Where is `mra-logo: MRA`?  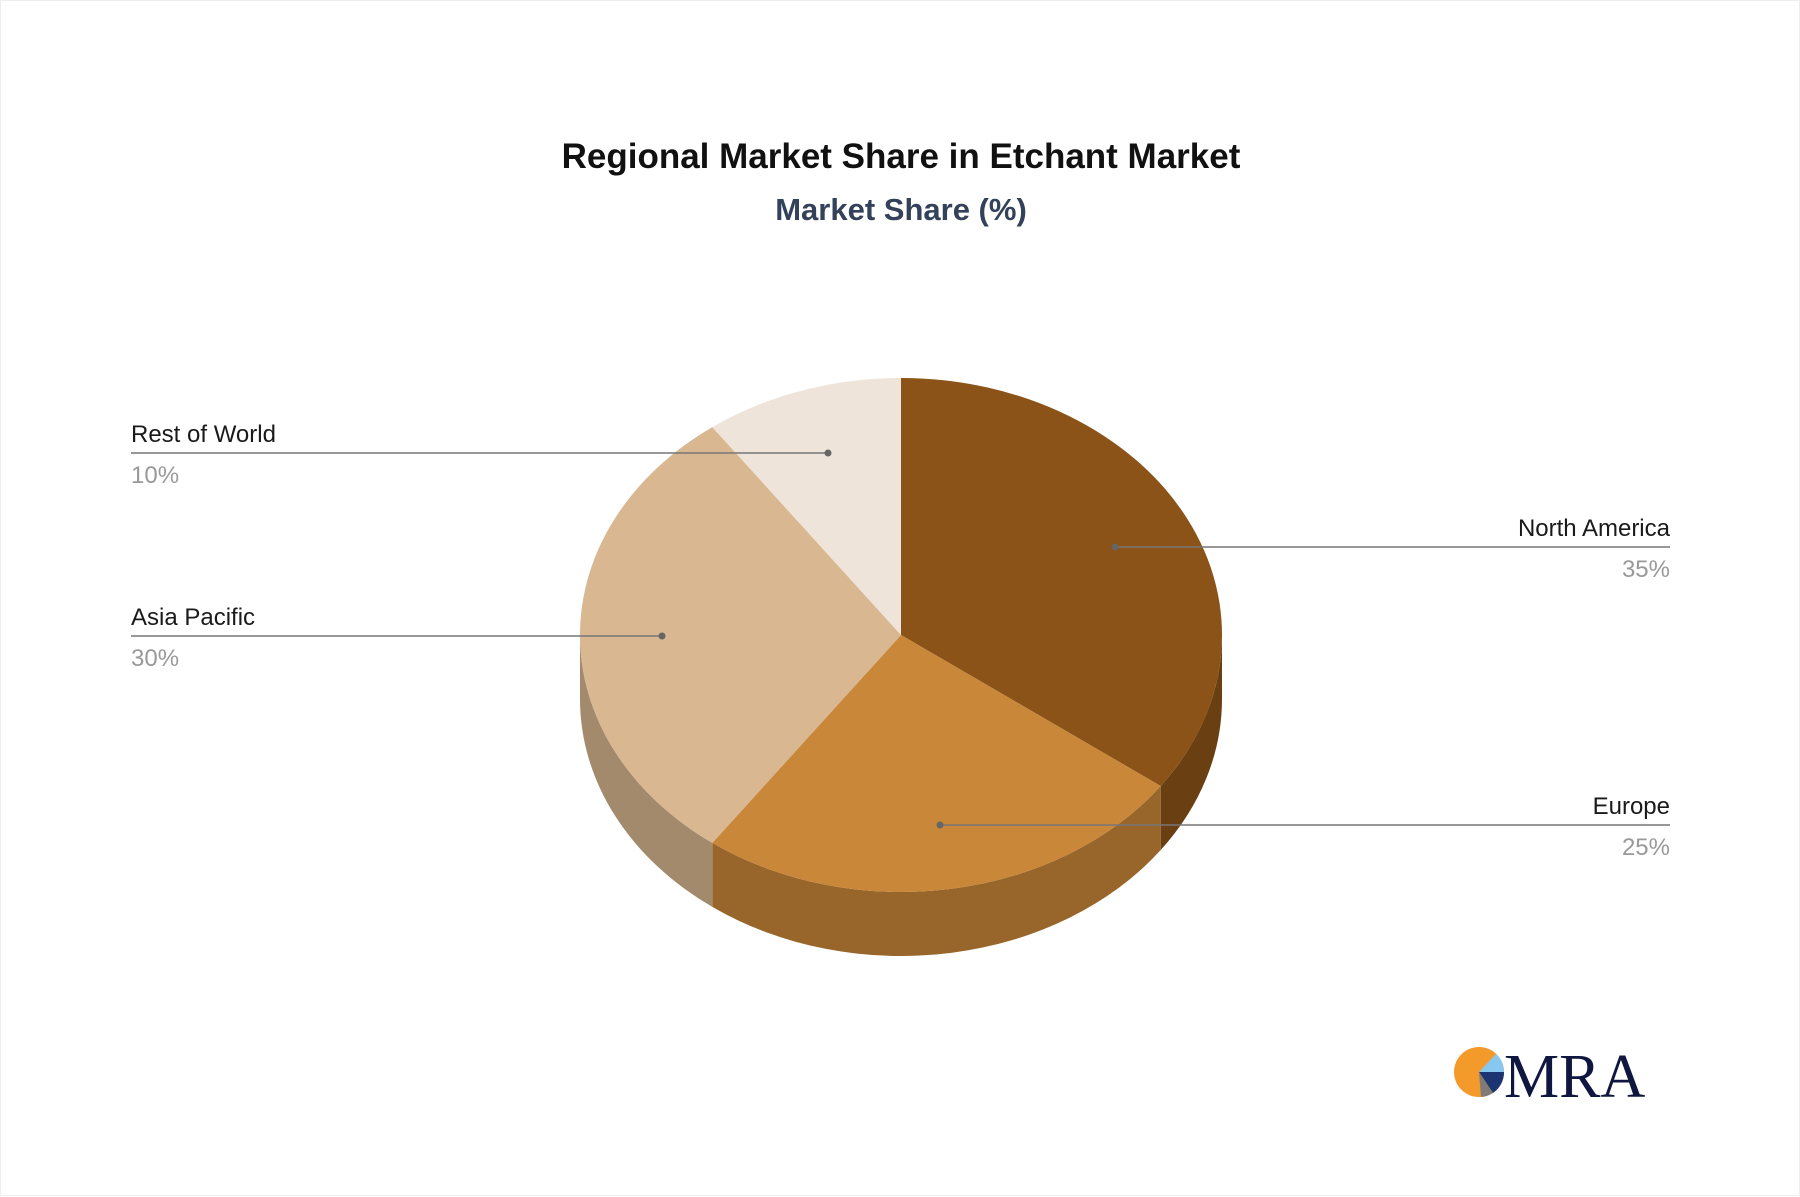 mra-logo: MRA is located at coordinates (1549, 1073).